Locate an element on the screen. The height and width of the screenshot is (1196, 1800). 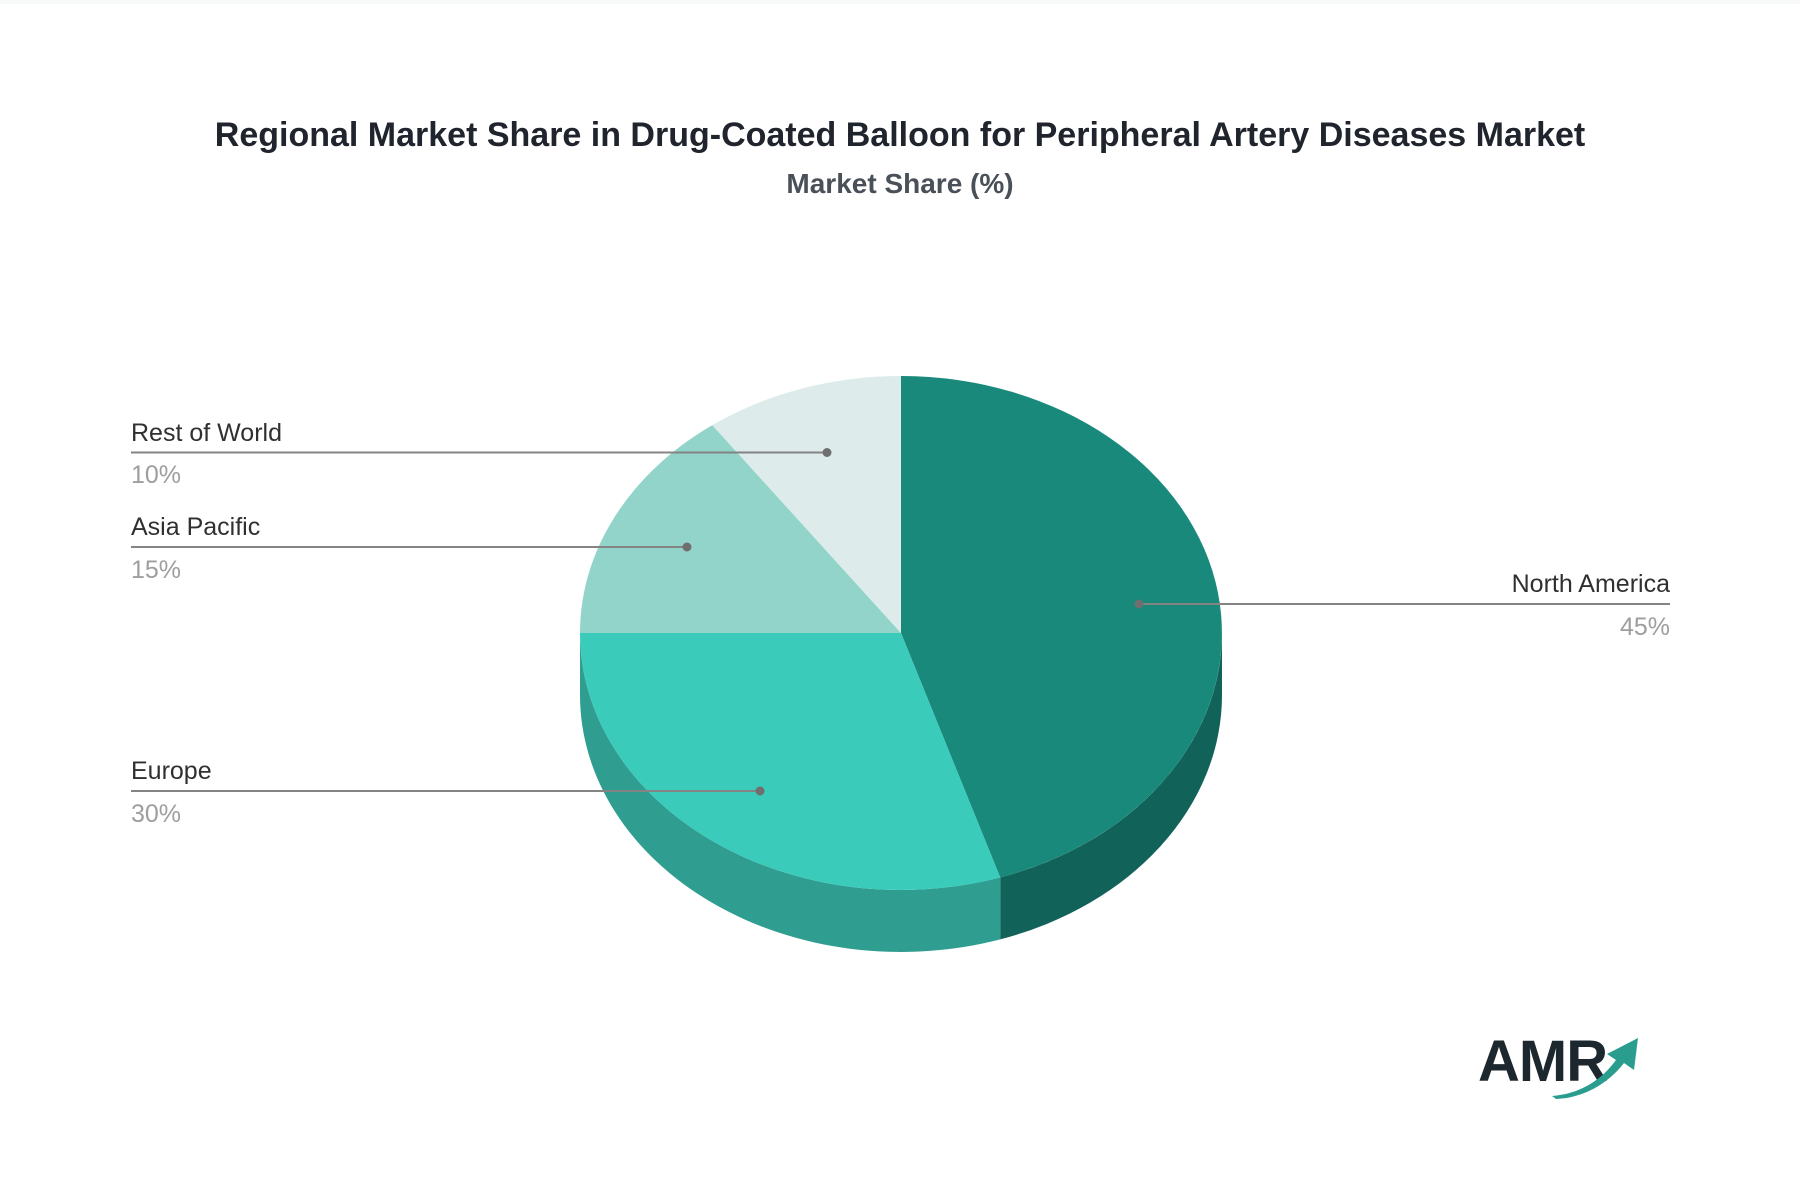
value-rest-of-world: 10% is located at coordinates (156, 475).